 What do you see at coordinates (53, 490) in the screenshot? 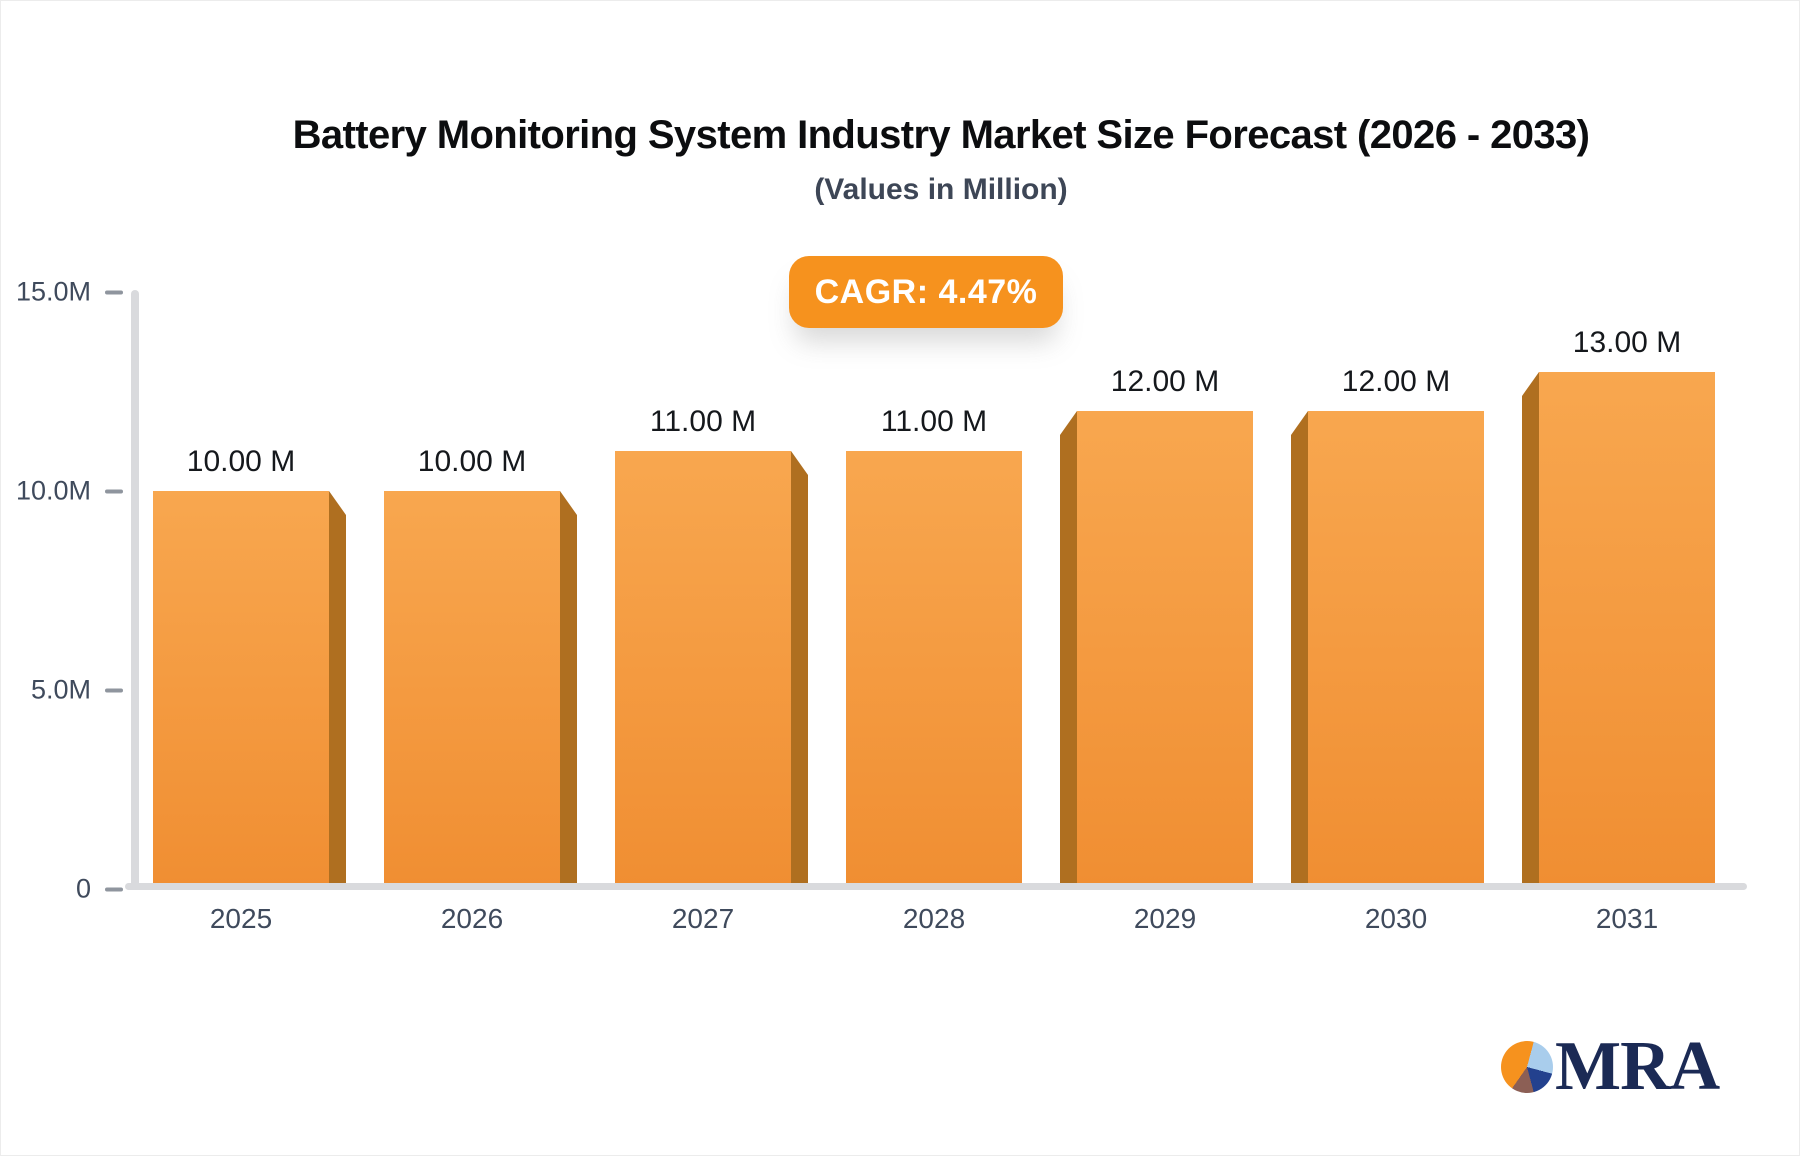
I see `y-tick-label: 10.0M` at bounding box center [53, 490].